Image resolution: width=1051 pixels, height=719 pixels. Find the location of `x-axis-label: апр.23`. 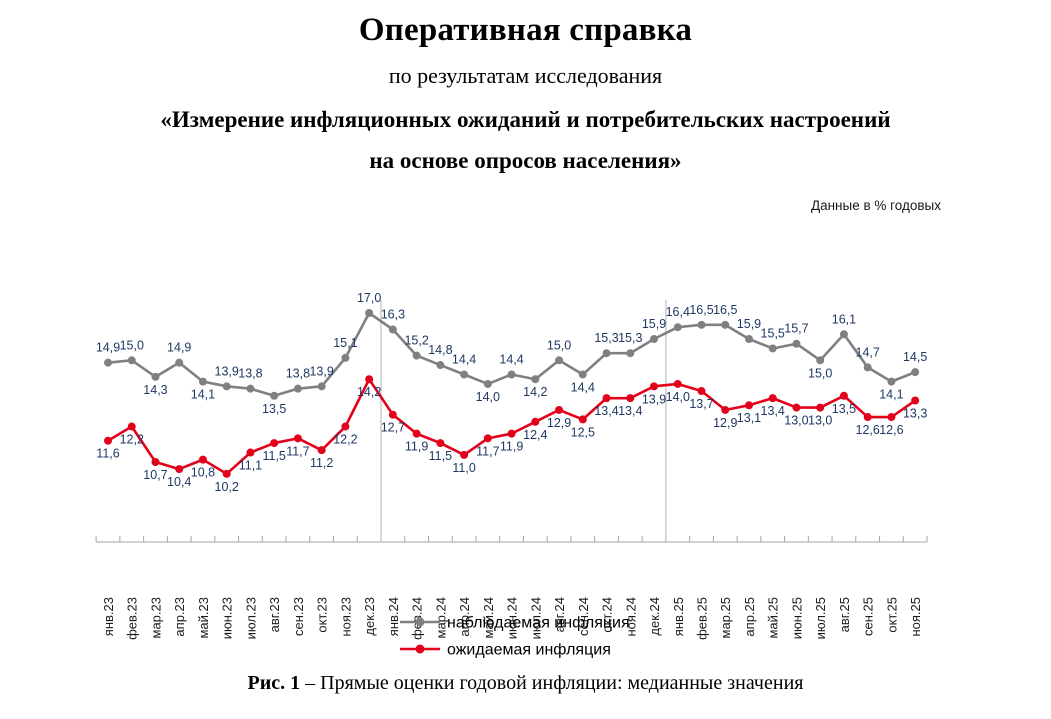

x-axis-label: апр.23 is located at coordinates (179, 617).